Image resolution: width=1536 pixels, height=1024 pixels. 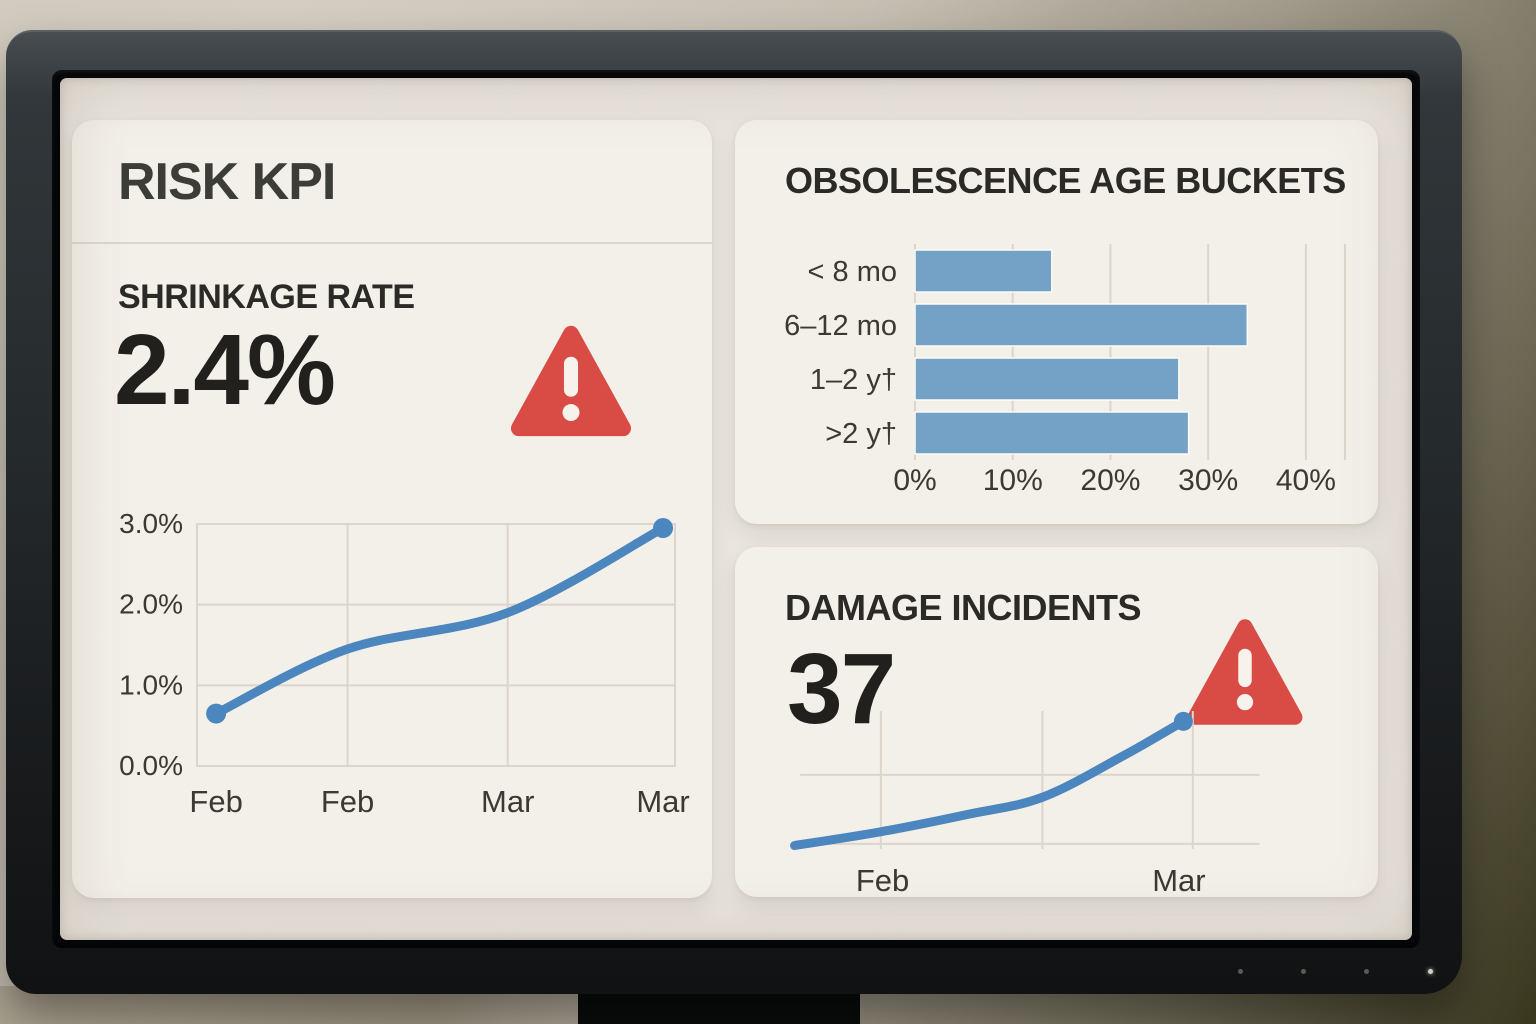 What do you see at coordinates (225, 370) in the screenshot?
I see `shrinkage-rate-value: 2.4%` at bounding box center [225, 370].